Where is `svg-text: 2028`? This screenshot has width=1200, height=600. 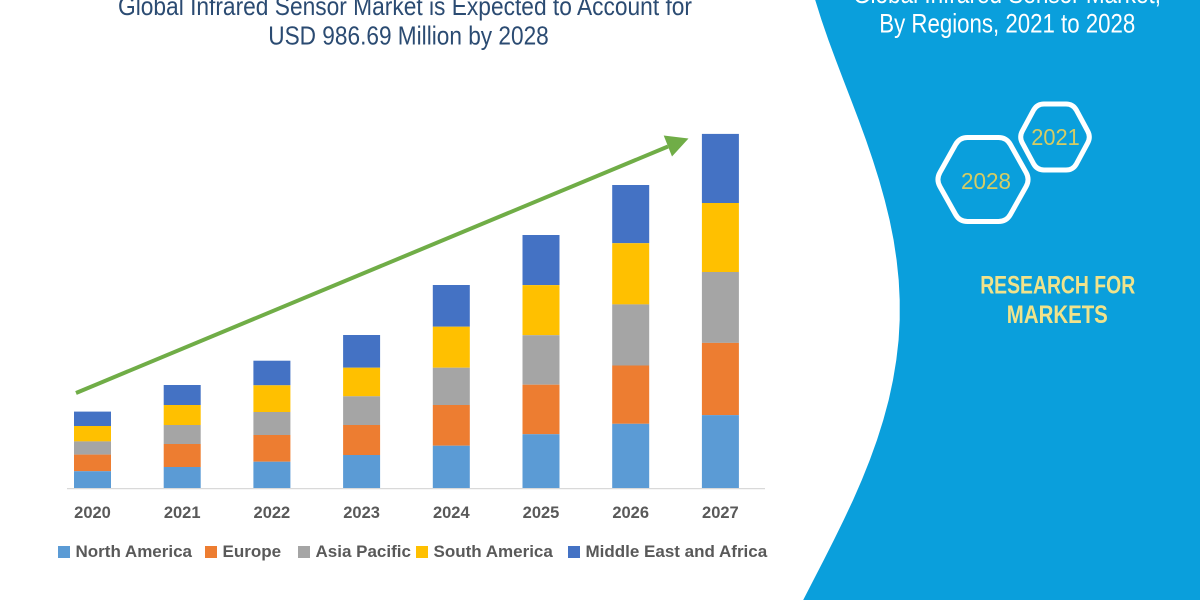
svg-text: 2028 is located at coordinates (986, 181).